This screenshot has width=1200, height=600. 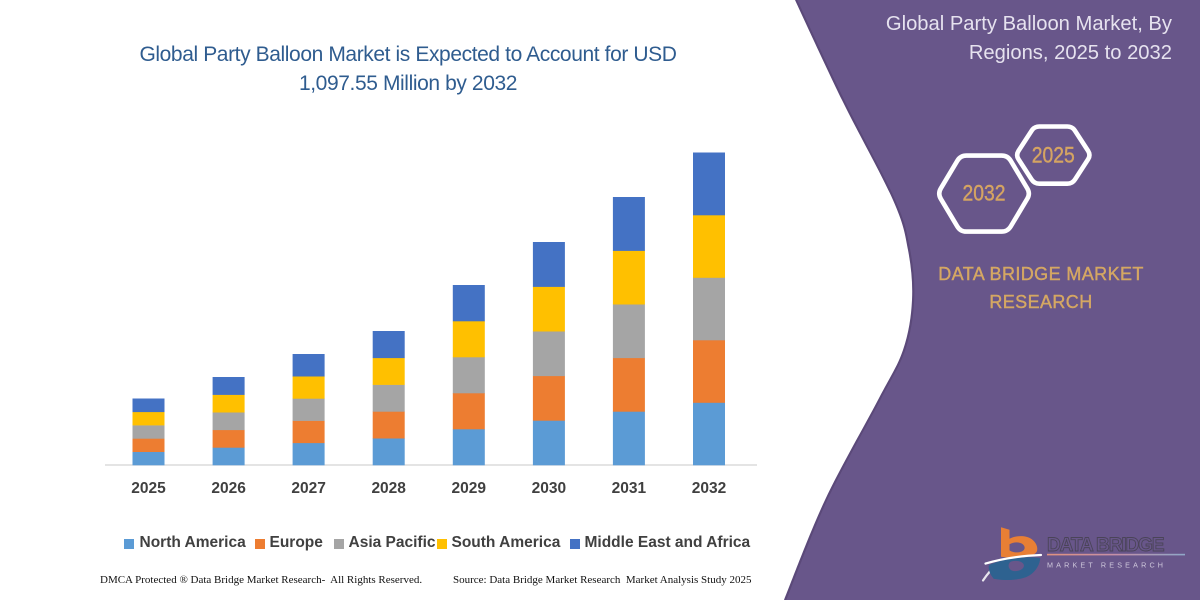 I want to click on svg-text: 2025, so click(x=1053, y=154).